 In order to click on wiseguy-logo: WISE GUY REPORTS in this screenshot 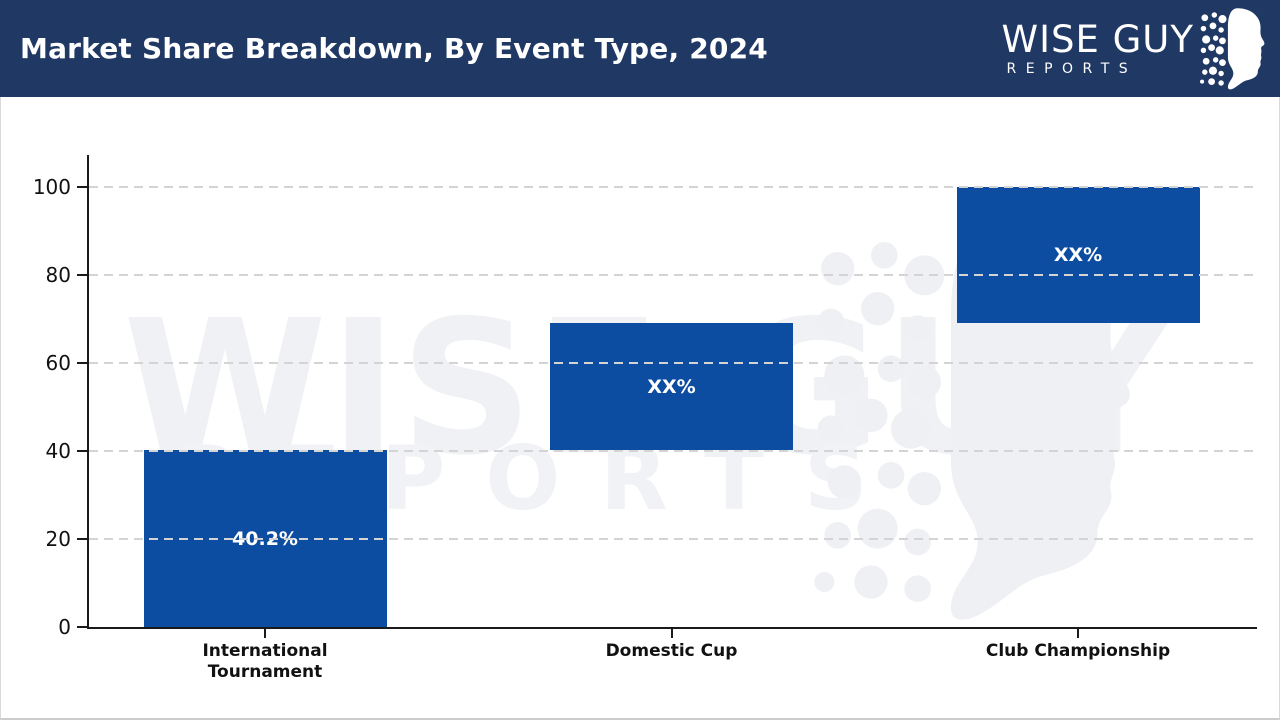, I will do `click(1133, 48)`.